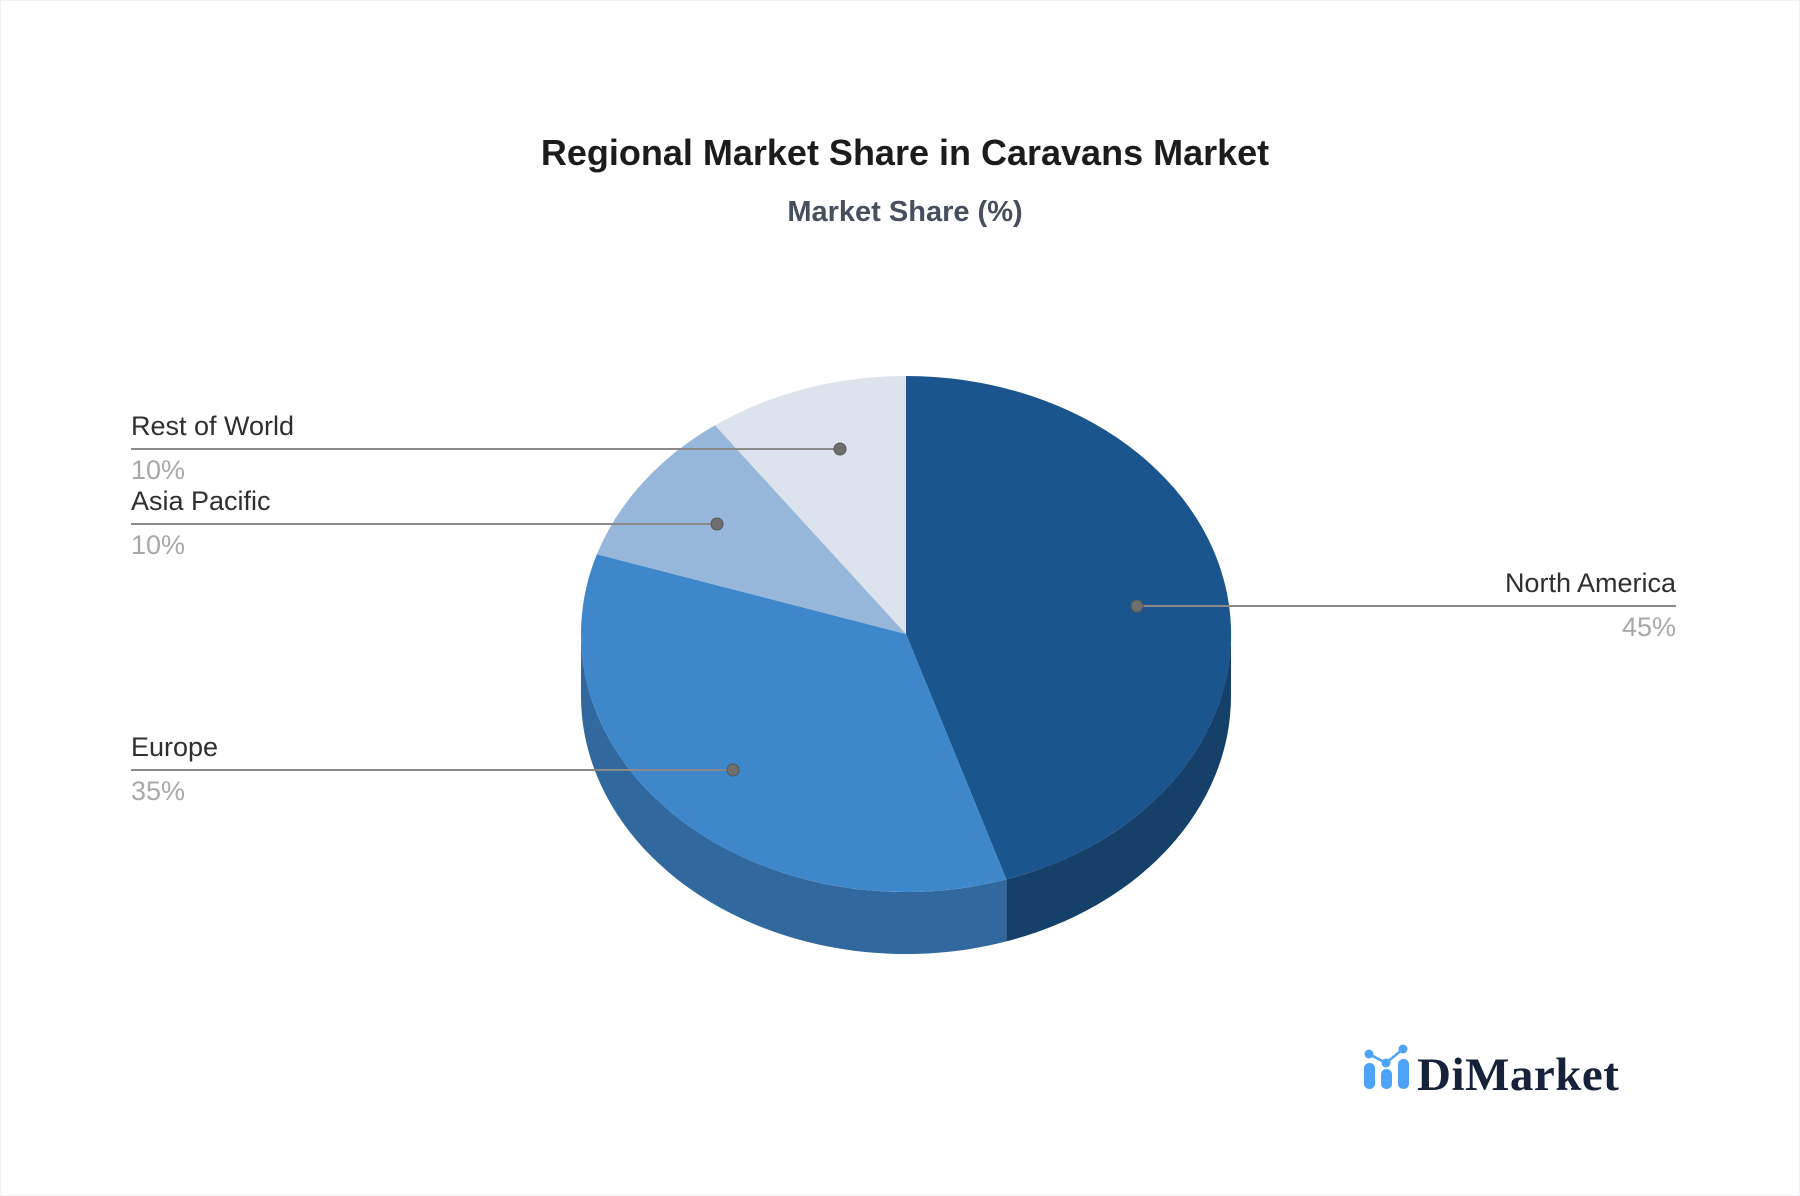 The height and width of the screenshot is (1196, 1800). I want to click on callout-asia-pacific: Asia Pacific 10%, so click(427, 523).